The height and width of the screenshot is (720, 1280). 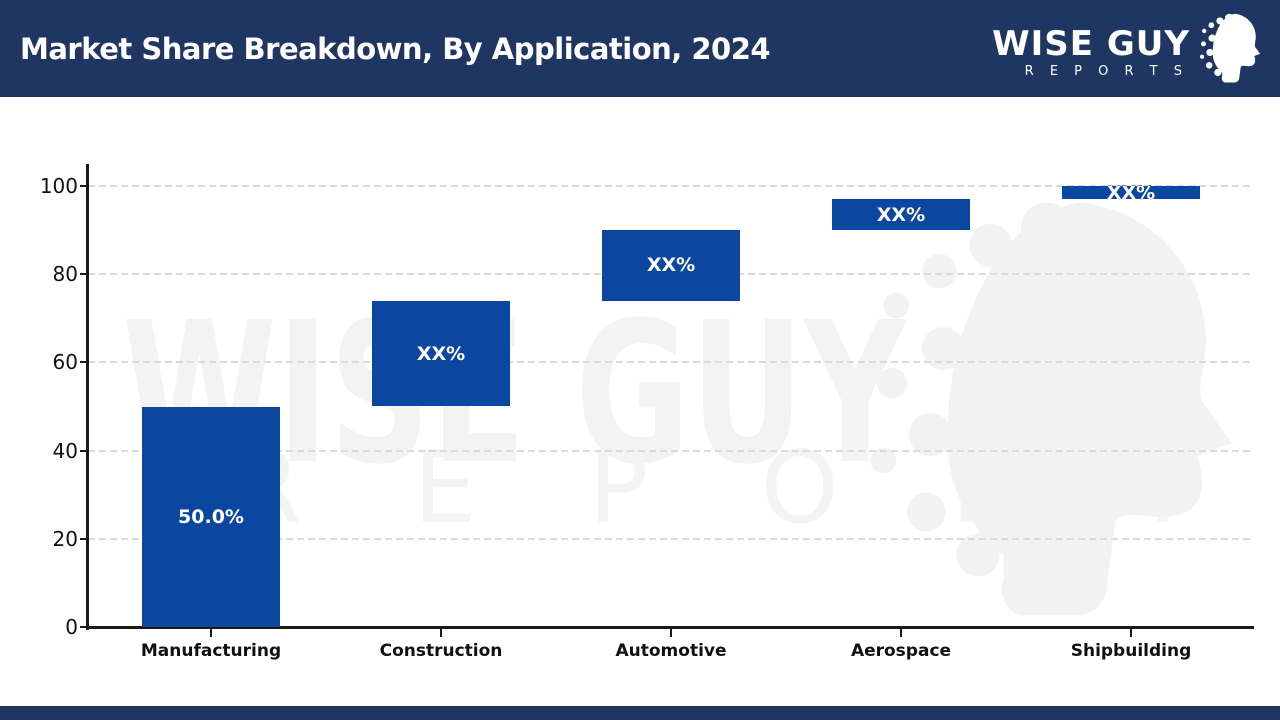 What do you see at coordinates (1106, 71) in the screenshot?
I see `brand-subtitle: R E P O R T S` at bounding box center [1106, 71].